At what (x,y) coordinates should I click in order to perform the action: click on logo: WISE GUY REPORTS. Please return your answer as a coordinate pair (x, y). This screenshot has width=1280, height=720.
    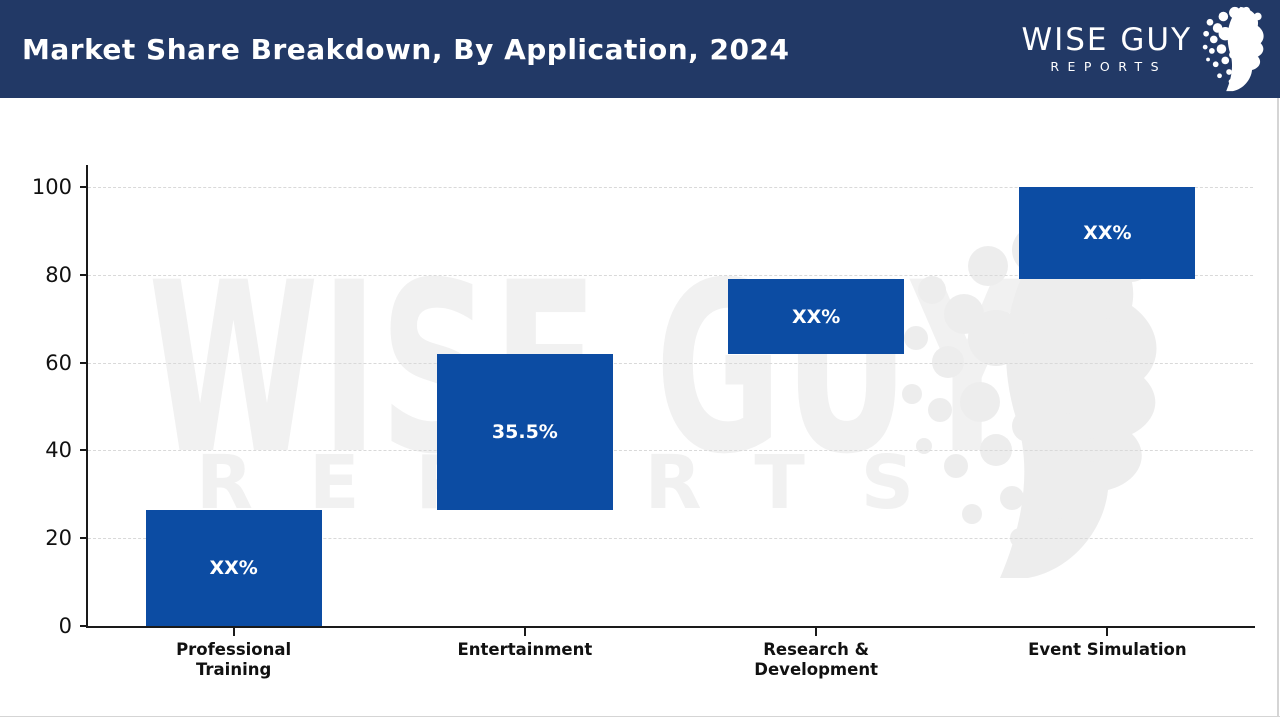
    Looking at the image, I should click on (1143, 49).